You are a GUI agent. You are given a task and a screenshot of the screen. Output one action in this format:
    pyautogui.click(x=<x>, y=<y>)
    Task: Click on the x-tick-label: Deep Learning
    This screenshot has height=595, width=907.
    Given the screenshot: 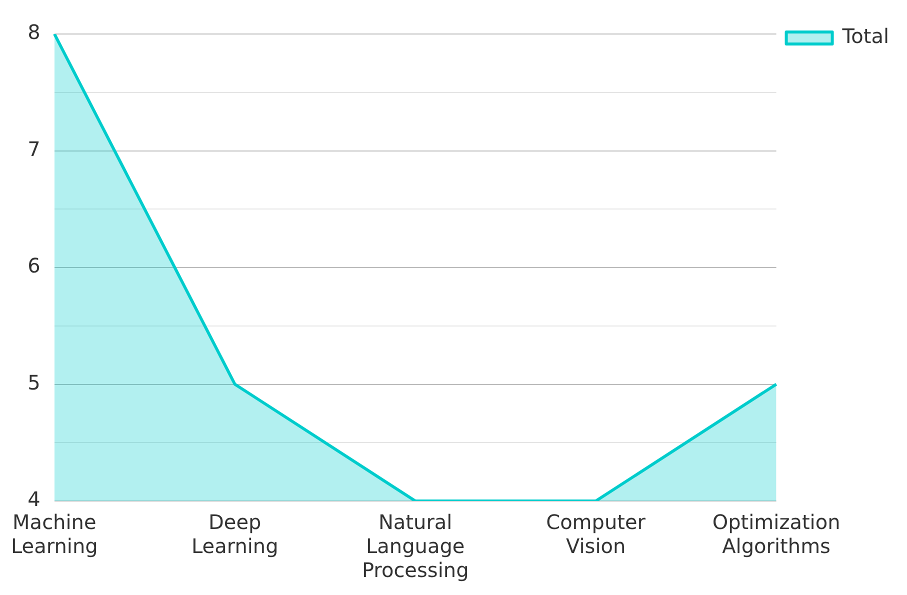 What is the action you would take?
    pyautogui.click(x=234, y=534)
    